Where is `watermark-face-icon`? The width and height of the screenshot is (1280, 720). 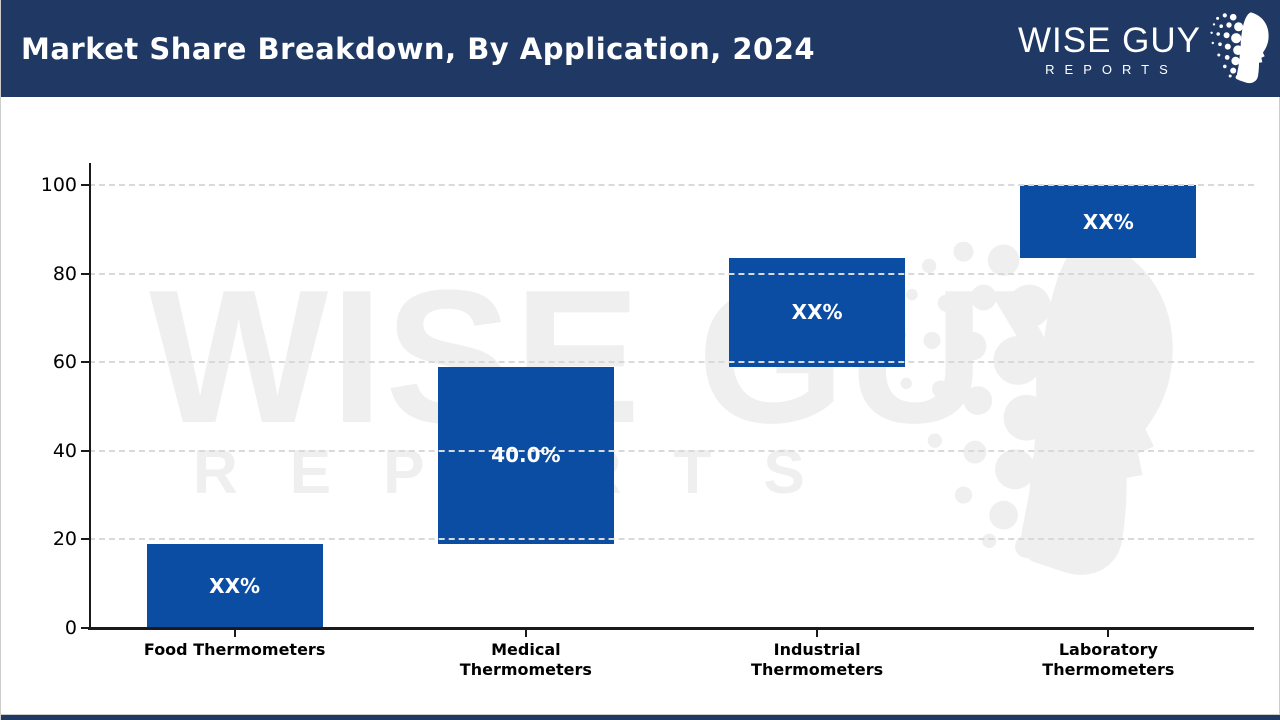 watermark-face-icon is located at coordinates (1026, 412).